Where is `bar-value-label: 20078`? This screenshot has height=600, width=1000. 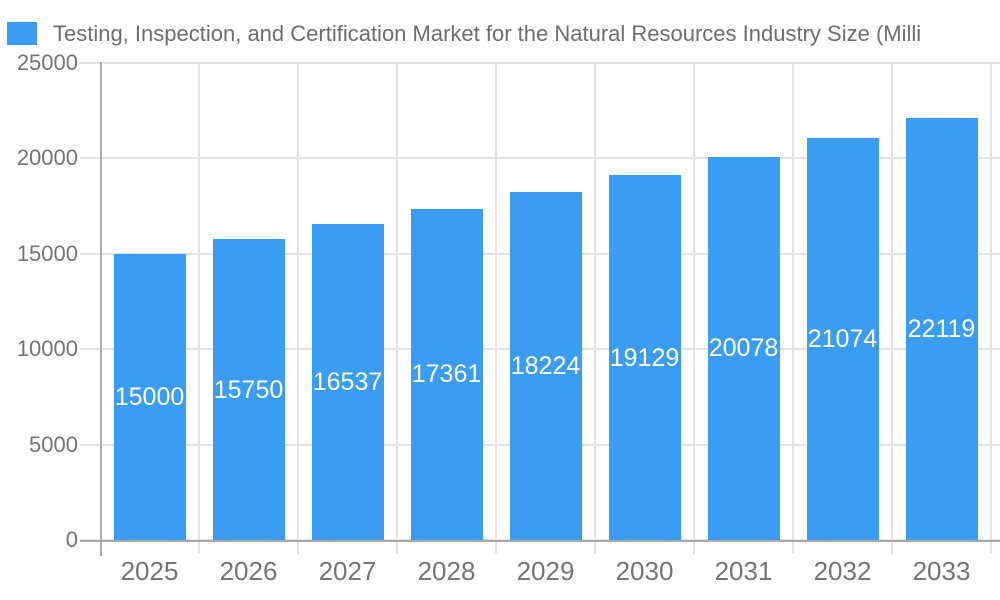
bar-value-label: 20078 is located at coordinates (743, 348).